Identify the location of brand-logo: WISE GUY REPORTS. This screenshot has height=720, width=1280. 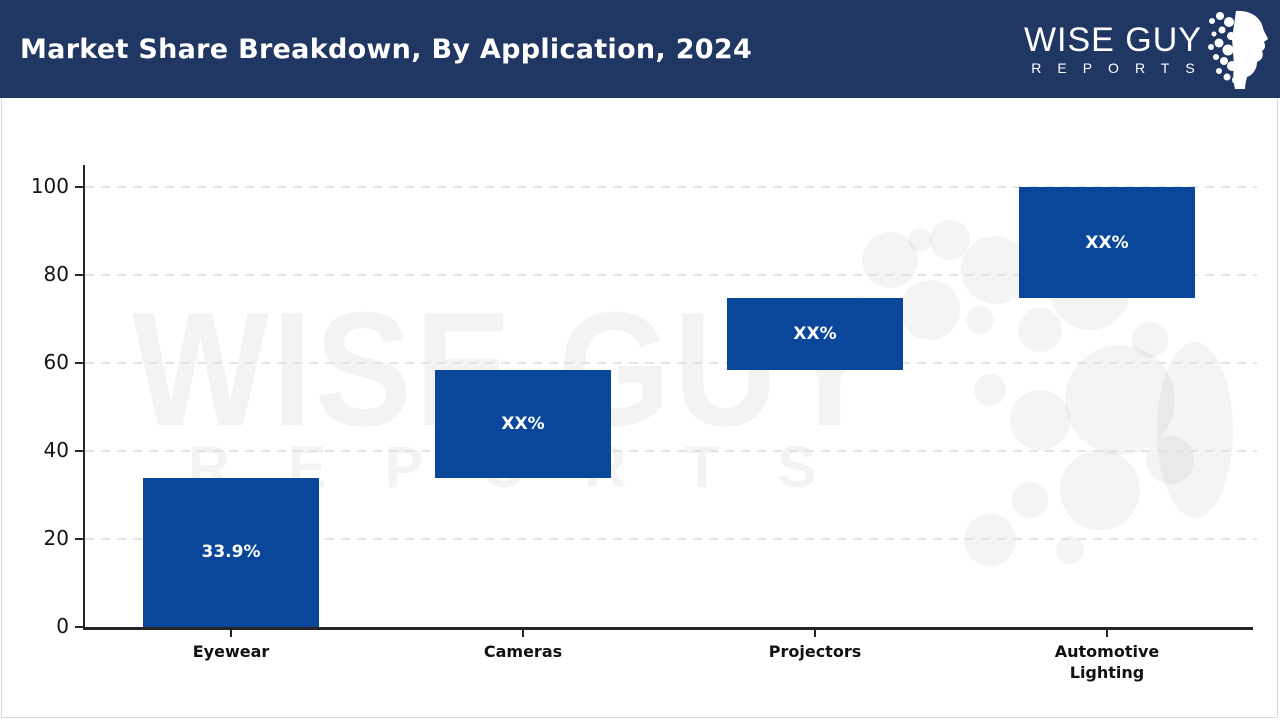
(1147, 49).